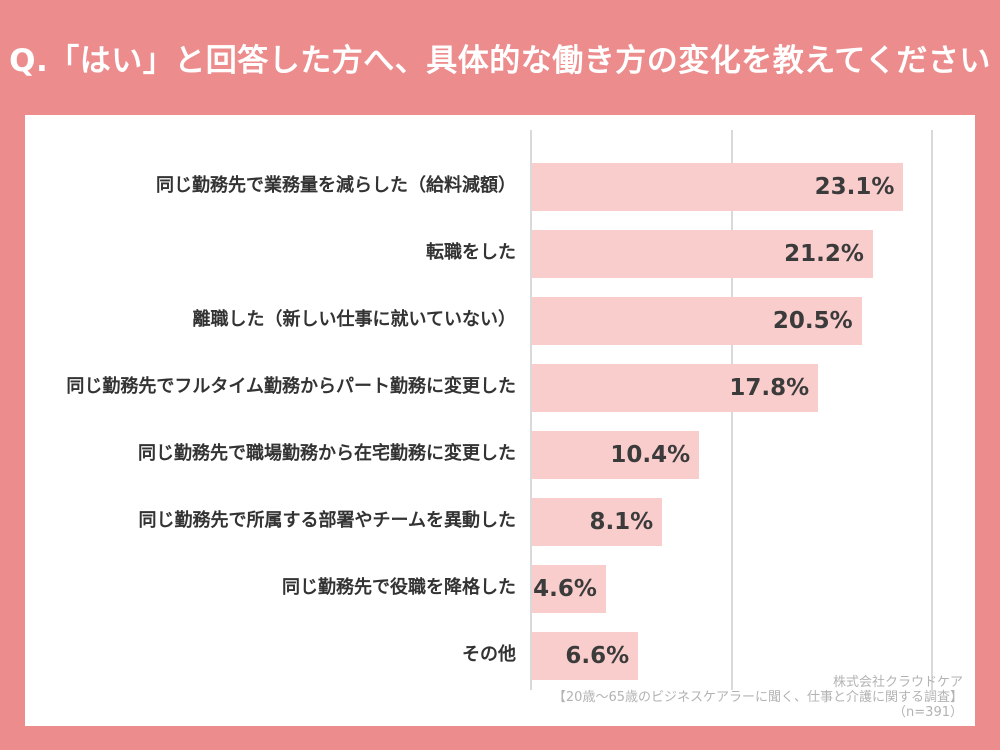  What do you see at coordinates (733, 521) in the screenshot?
I see `bar-track: 8.1%` at bounding box center [733, 521].